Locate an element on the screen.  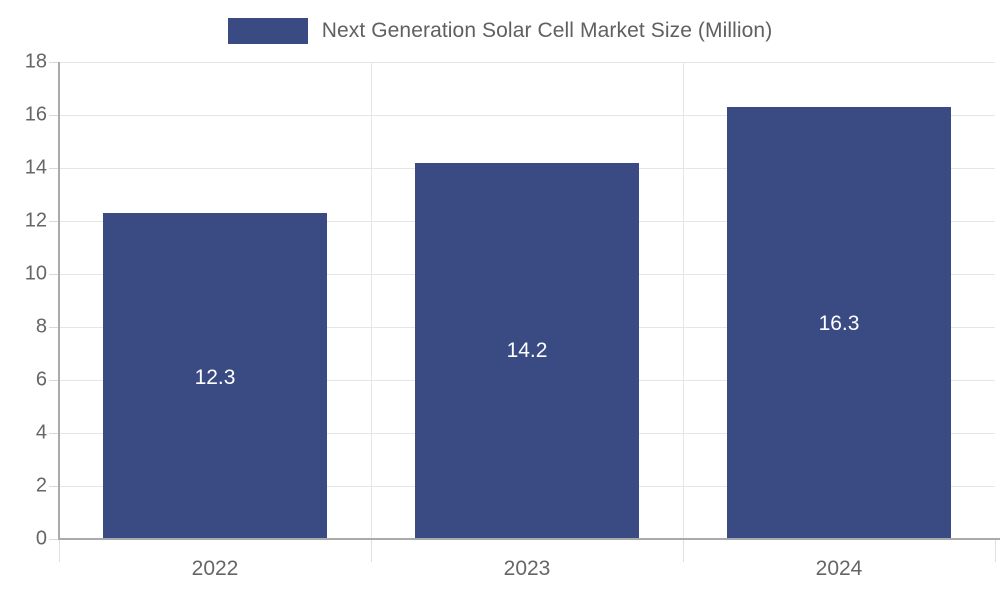
y-tick-label: 8 is located at coordinates (41, 326).